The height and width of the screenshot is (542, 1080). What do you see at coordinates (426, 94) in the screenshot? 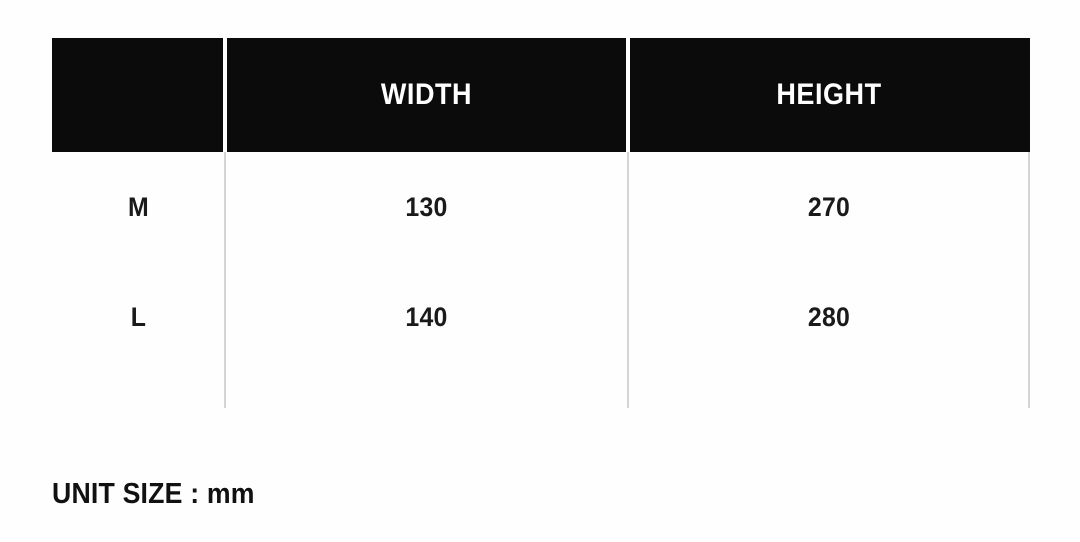
I see `column-header-width: WIDTH` at bounding box center [426, 94].